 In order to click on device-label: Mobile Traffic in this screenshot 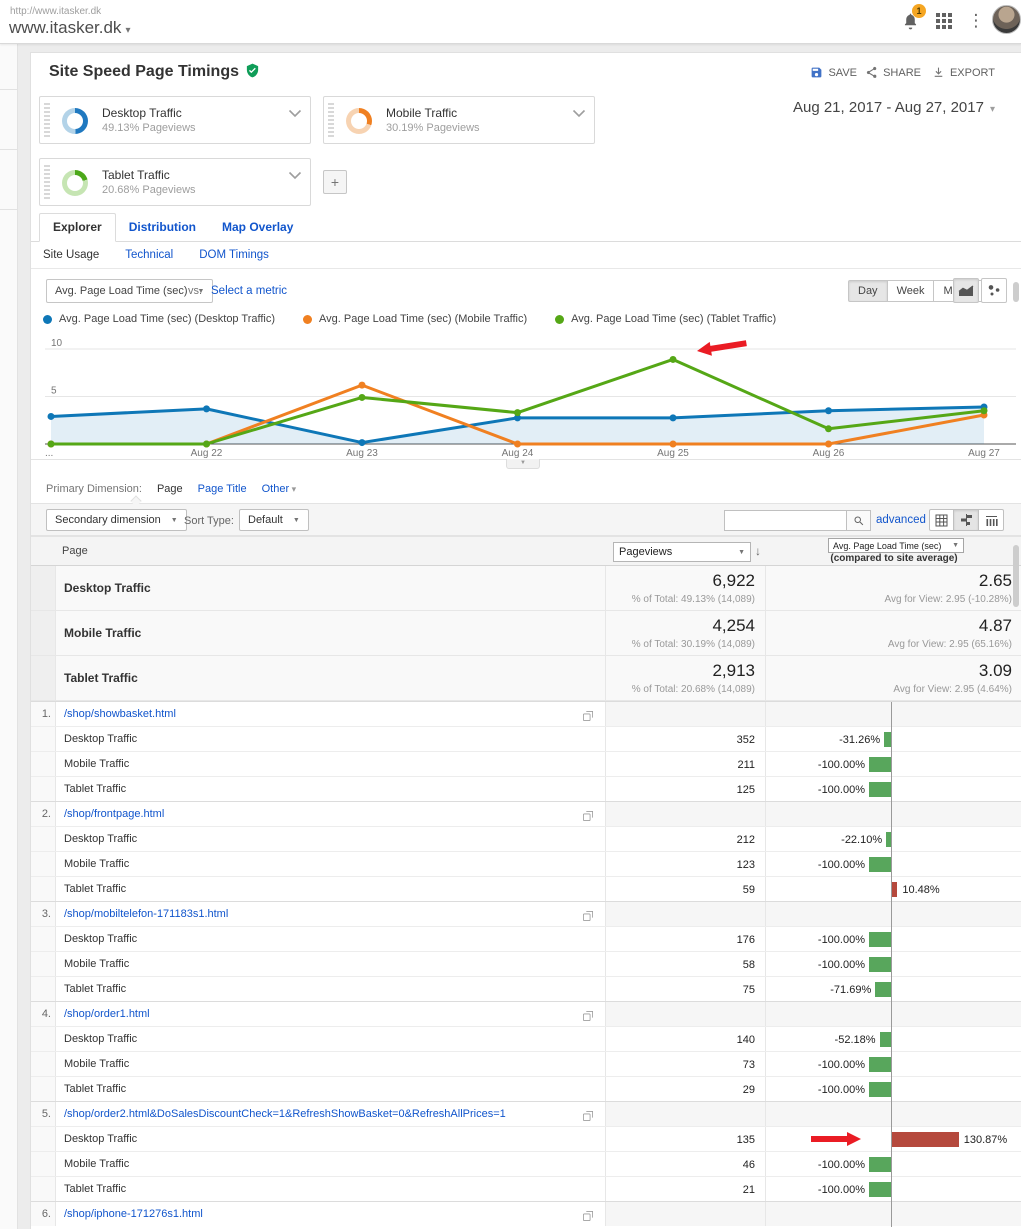, I will do `click(331, 964)`.